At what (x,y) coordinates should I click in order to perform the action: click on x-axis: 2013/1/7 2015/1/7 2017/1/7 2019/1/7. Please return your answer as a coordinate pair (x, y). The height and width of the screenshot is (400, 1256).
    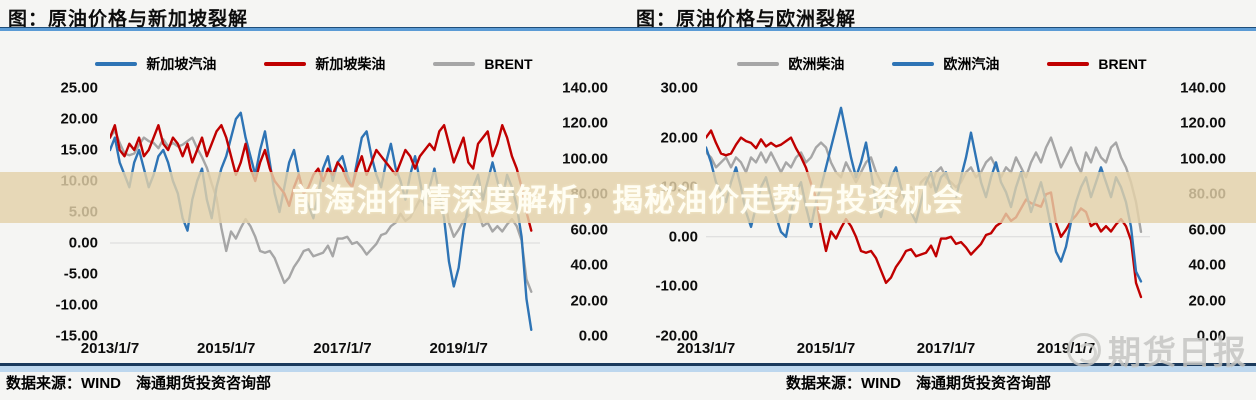
    Looking at the image, I should click on (310, 350).